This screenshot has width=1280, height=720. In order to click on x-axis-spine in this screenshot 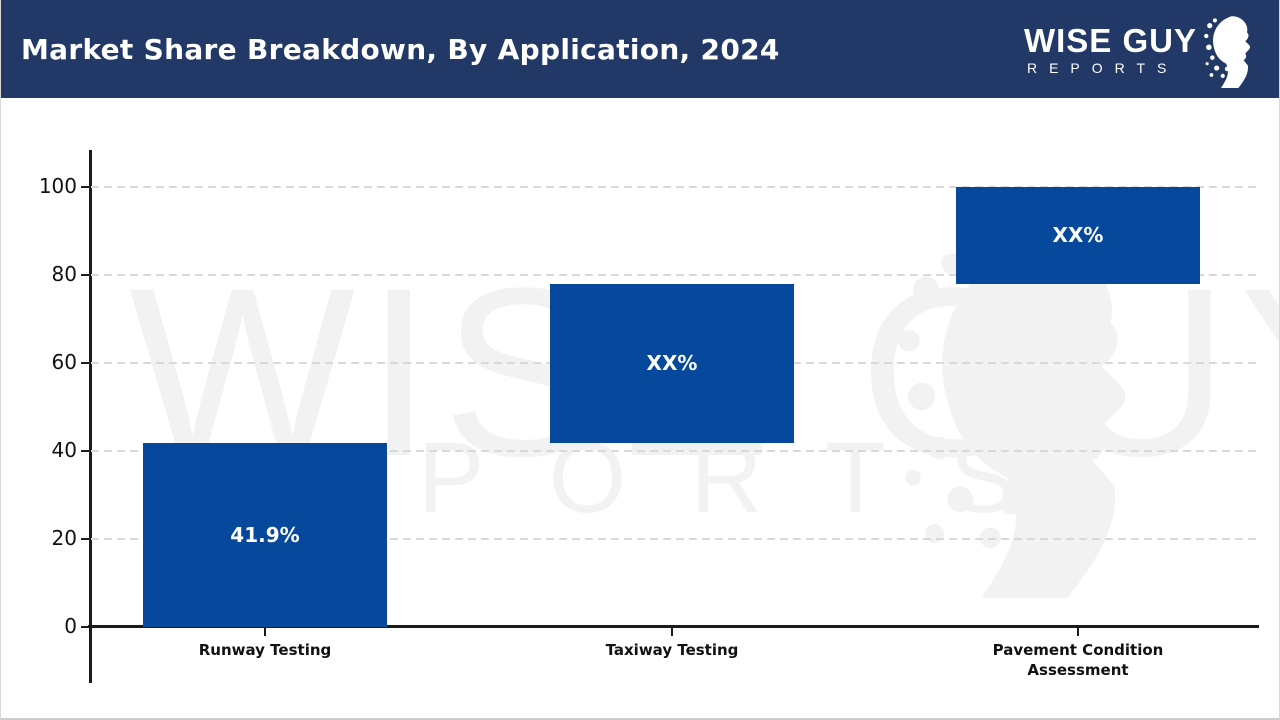, I will do `click(673, 626)`.